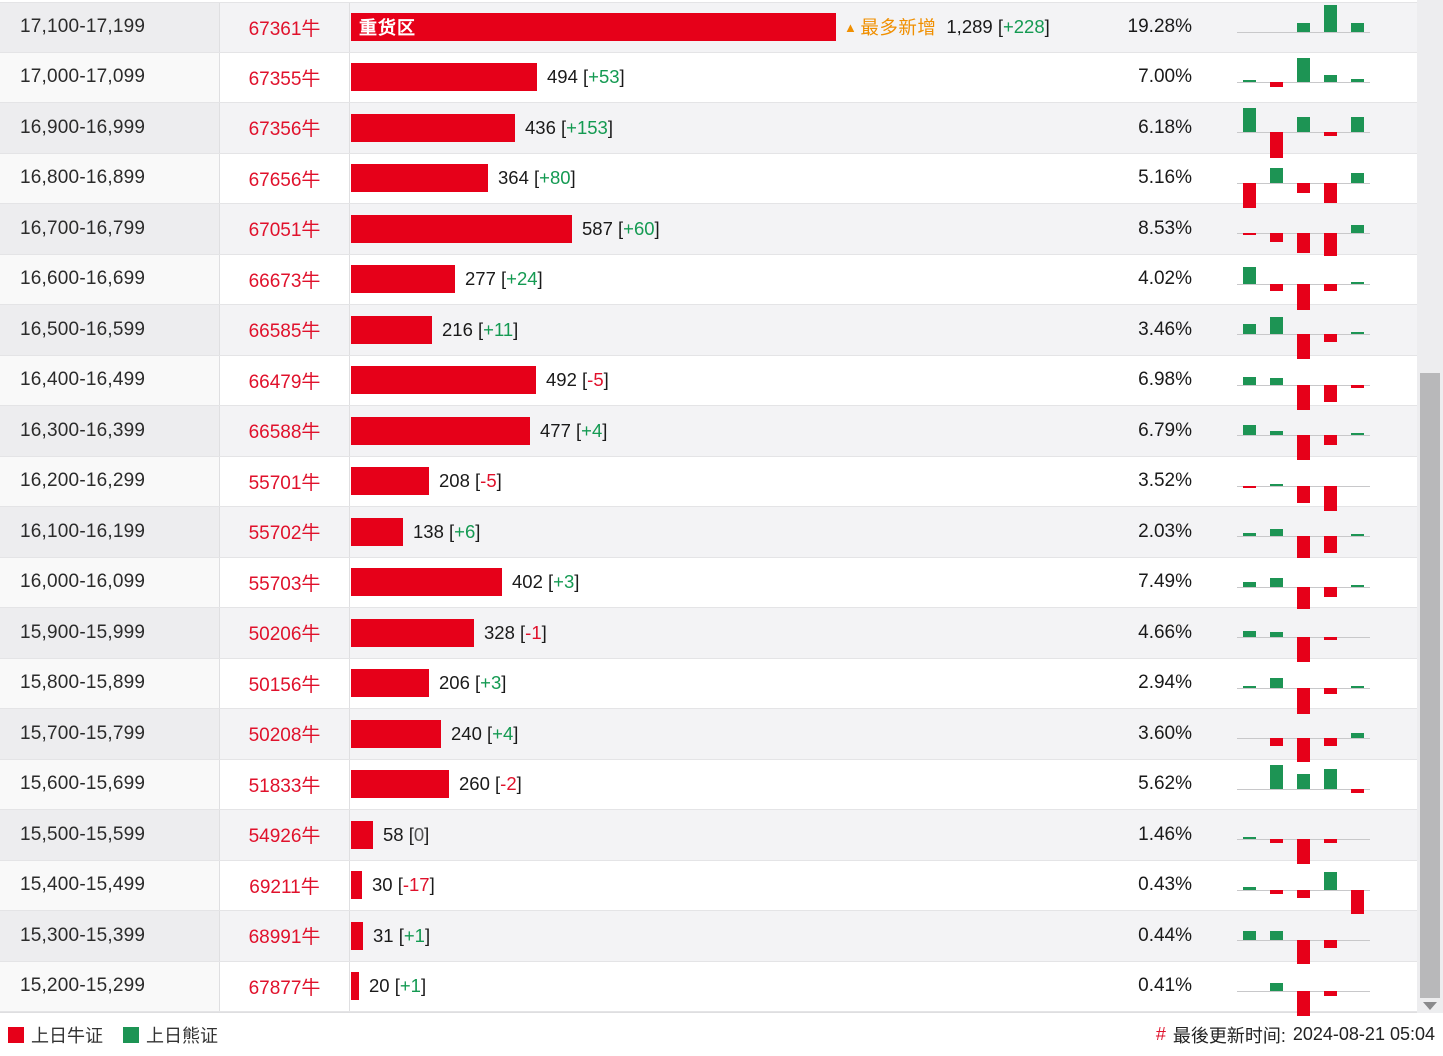 The height and width of the screenshot is (1056, 1443). Describe the element at coordinates (1430, 685) in the screenshot. I see `scrollbar-thumb` at that location.